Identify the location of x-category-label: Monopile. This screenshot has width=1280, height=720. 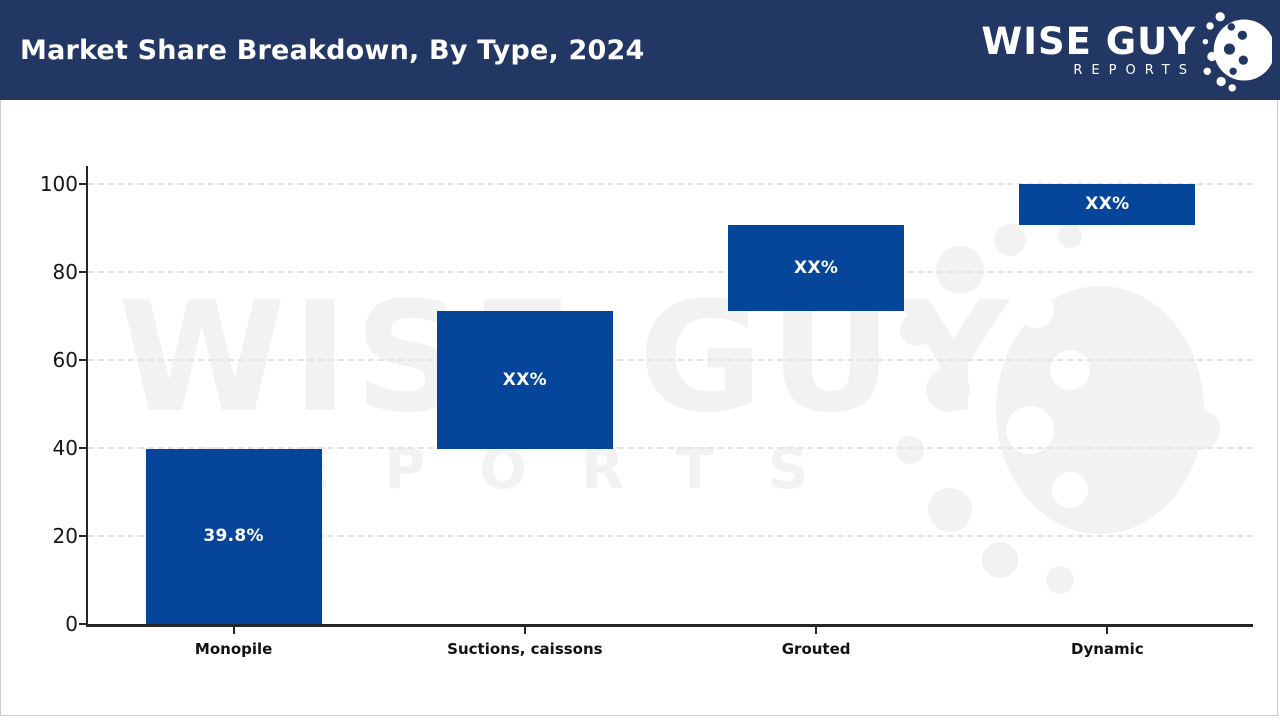
(233, 649).